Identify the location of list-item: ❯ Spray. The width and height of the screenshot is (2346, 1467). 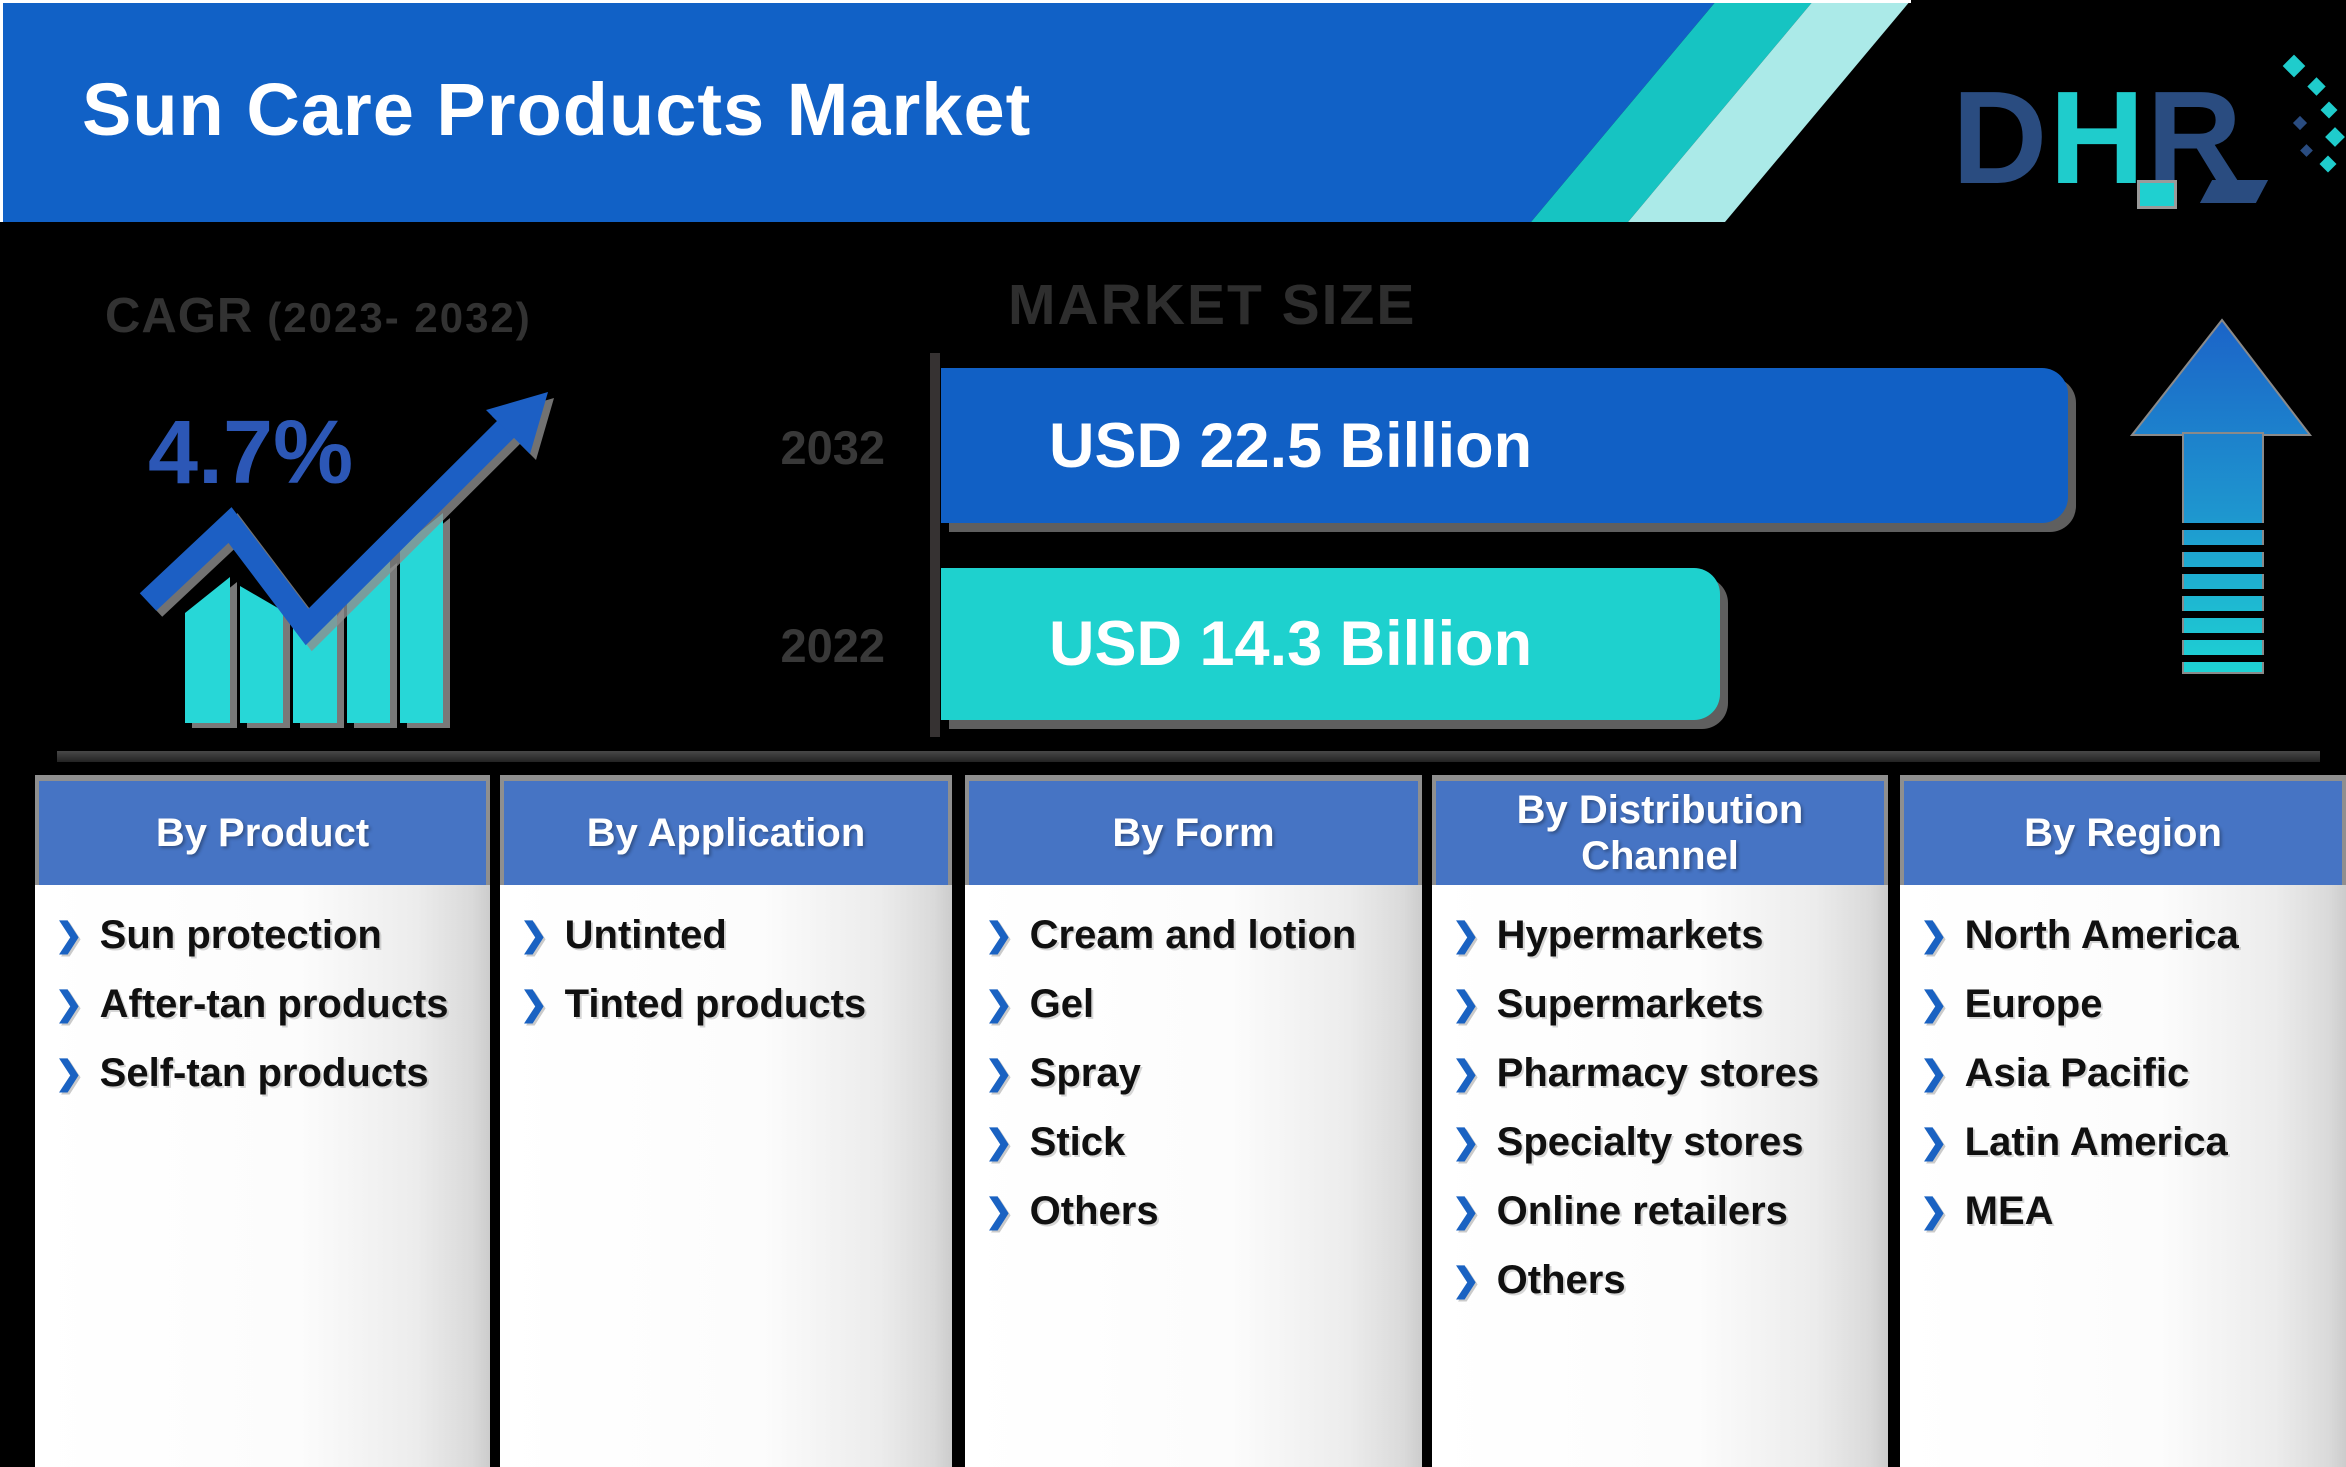
(1196, 1073).